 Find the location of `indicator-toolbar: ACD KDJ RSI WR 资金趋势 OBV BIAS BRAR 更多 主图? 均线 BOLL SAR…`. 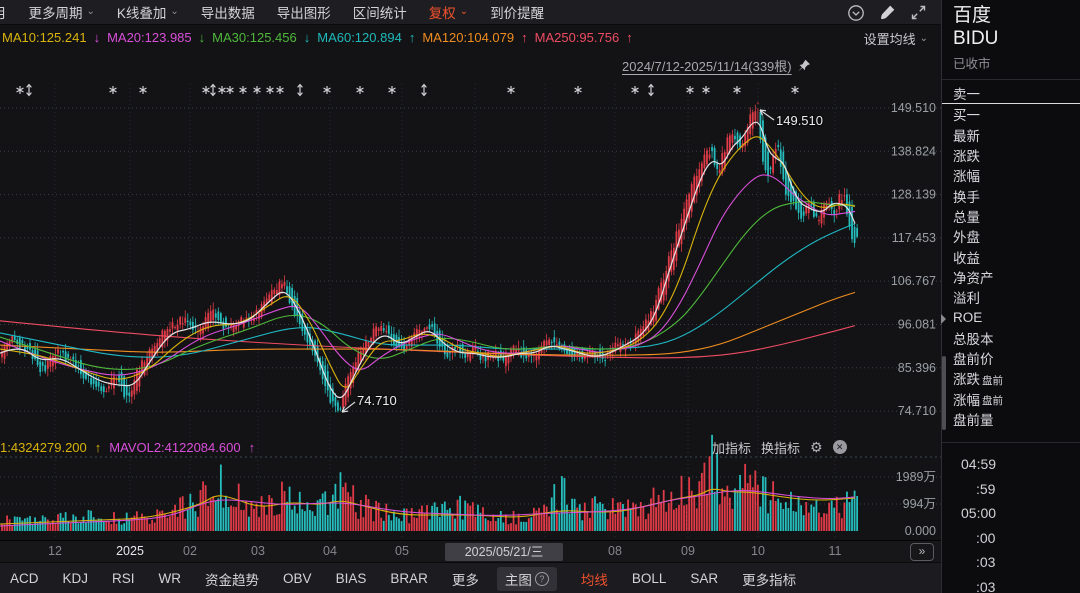

indicator-toolbar: ACD KDJ RSI WR 资金趋势 OBV BIAS BRAR 更多 主图? 均线 BOLL SAR… is located at coordinates (470, 577).